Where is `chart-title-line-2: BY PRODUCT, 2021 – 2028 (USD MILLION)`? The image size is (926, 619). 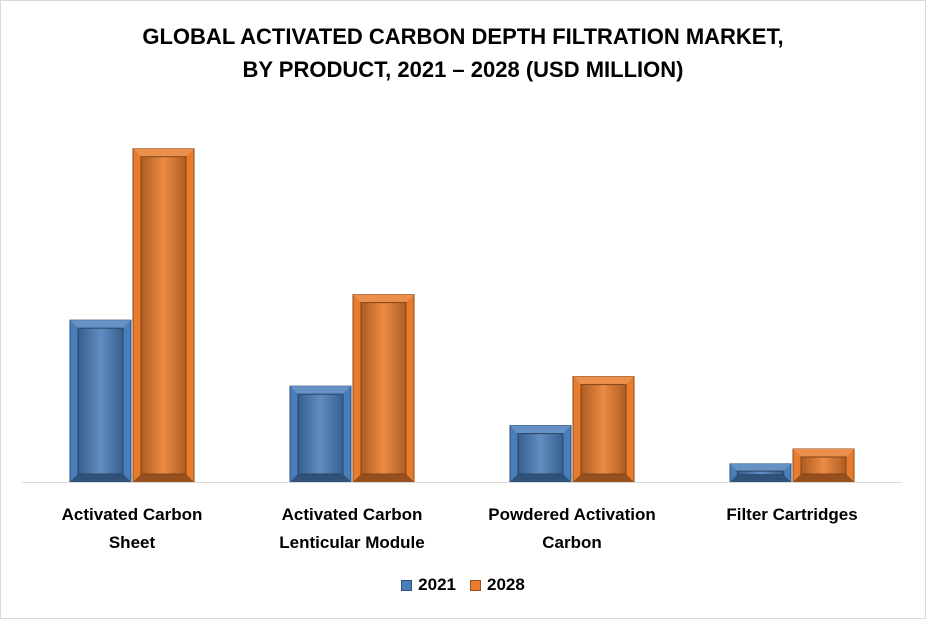
chart-title-line-2: BY PRODUCT, 2021 – 2028 (USD MILLION) is located at coordinates (463, 69).